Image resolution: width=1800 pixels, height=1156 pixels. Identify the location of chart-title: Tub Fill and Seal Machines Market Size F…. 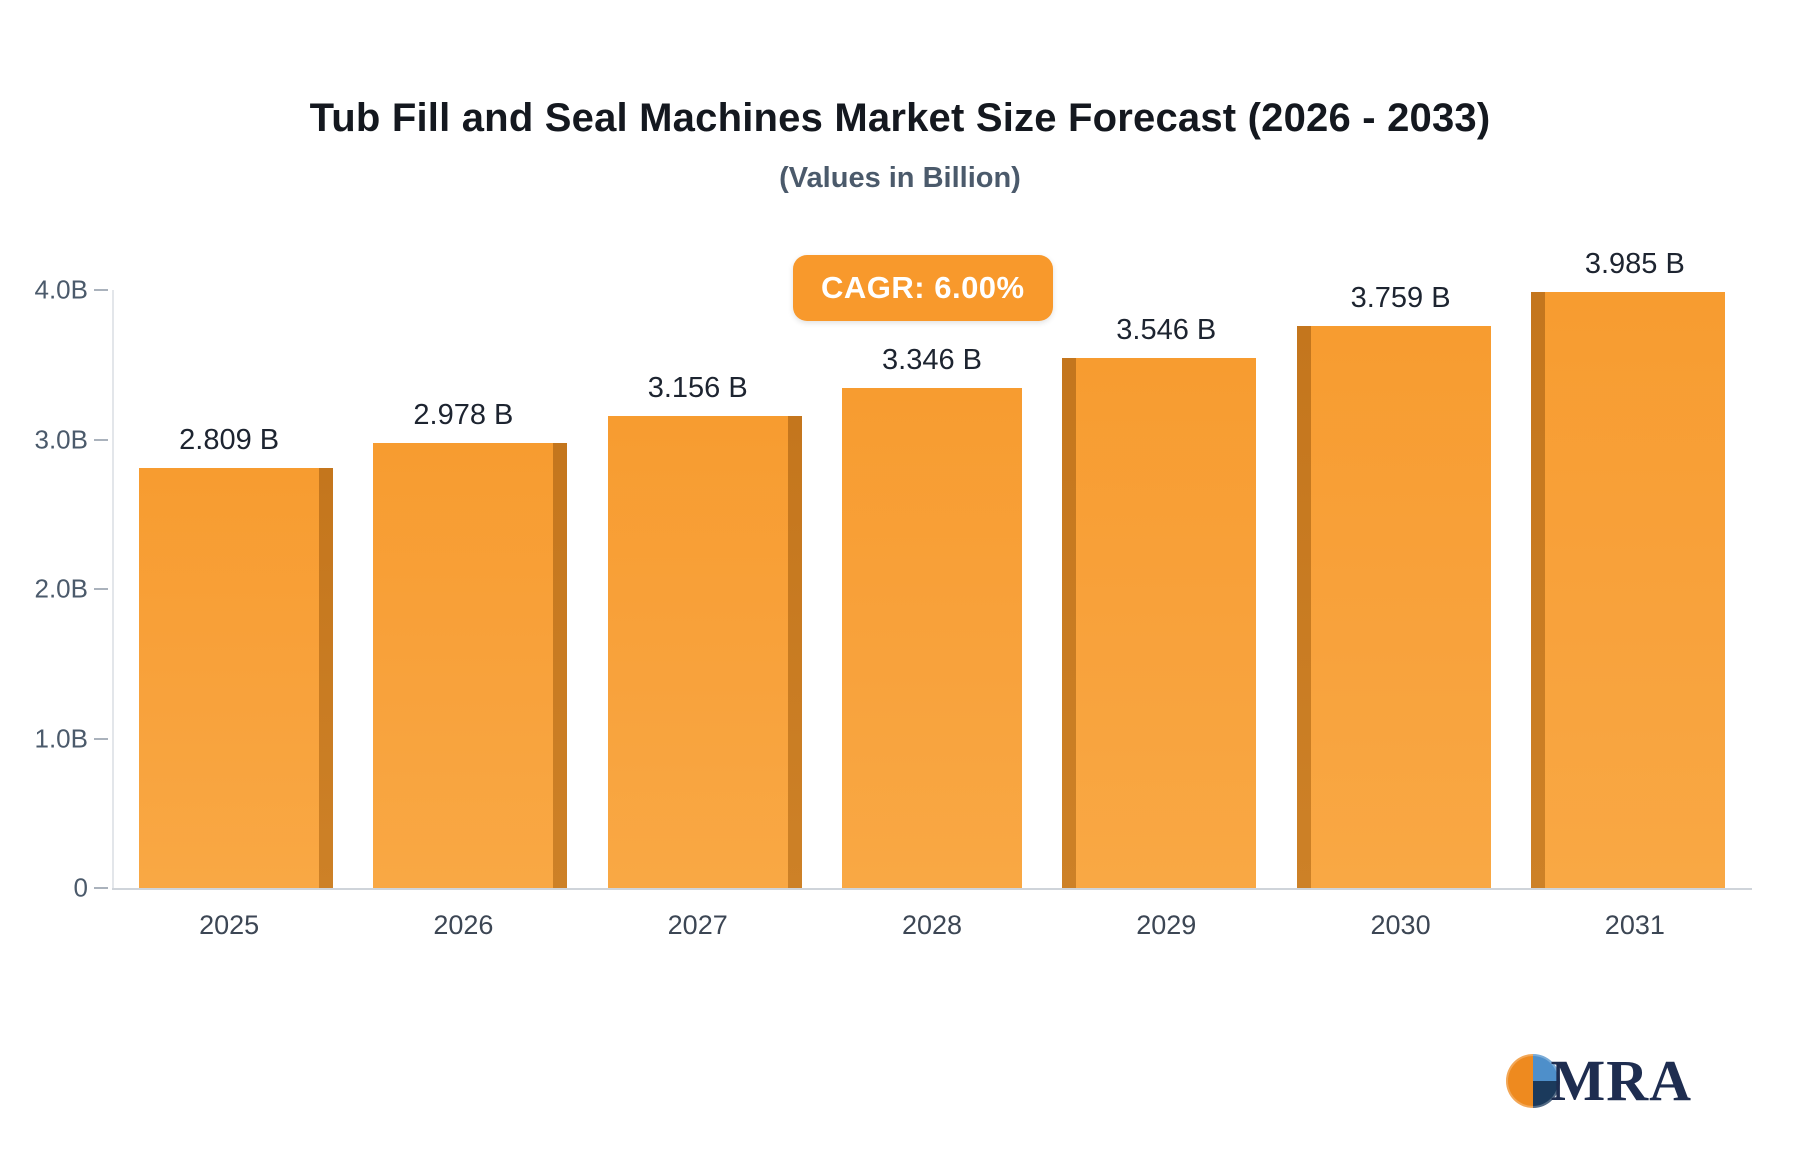
(900, 118).